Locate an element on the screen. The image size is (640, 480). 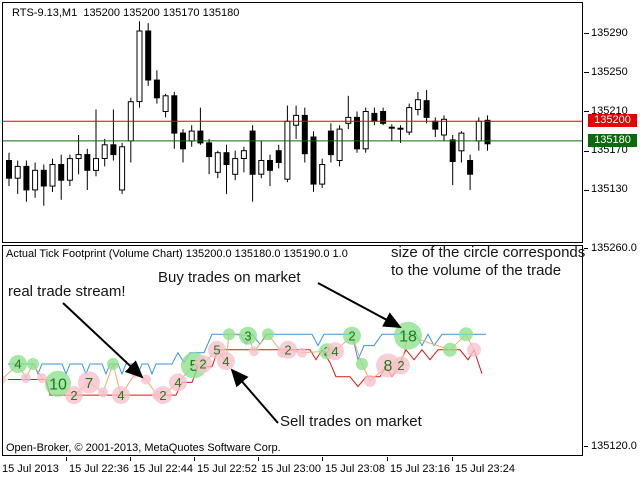
time-label: 15 Jul 23:08 is located at coordinates (355, 469).